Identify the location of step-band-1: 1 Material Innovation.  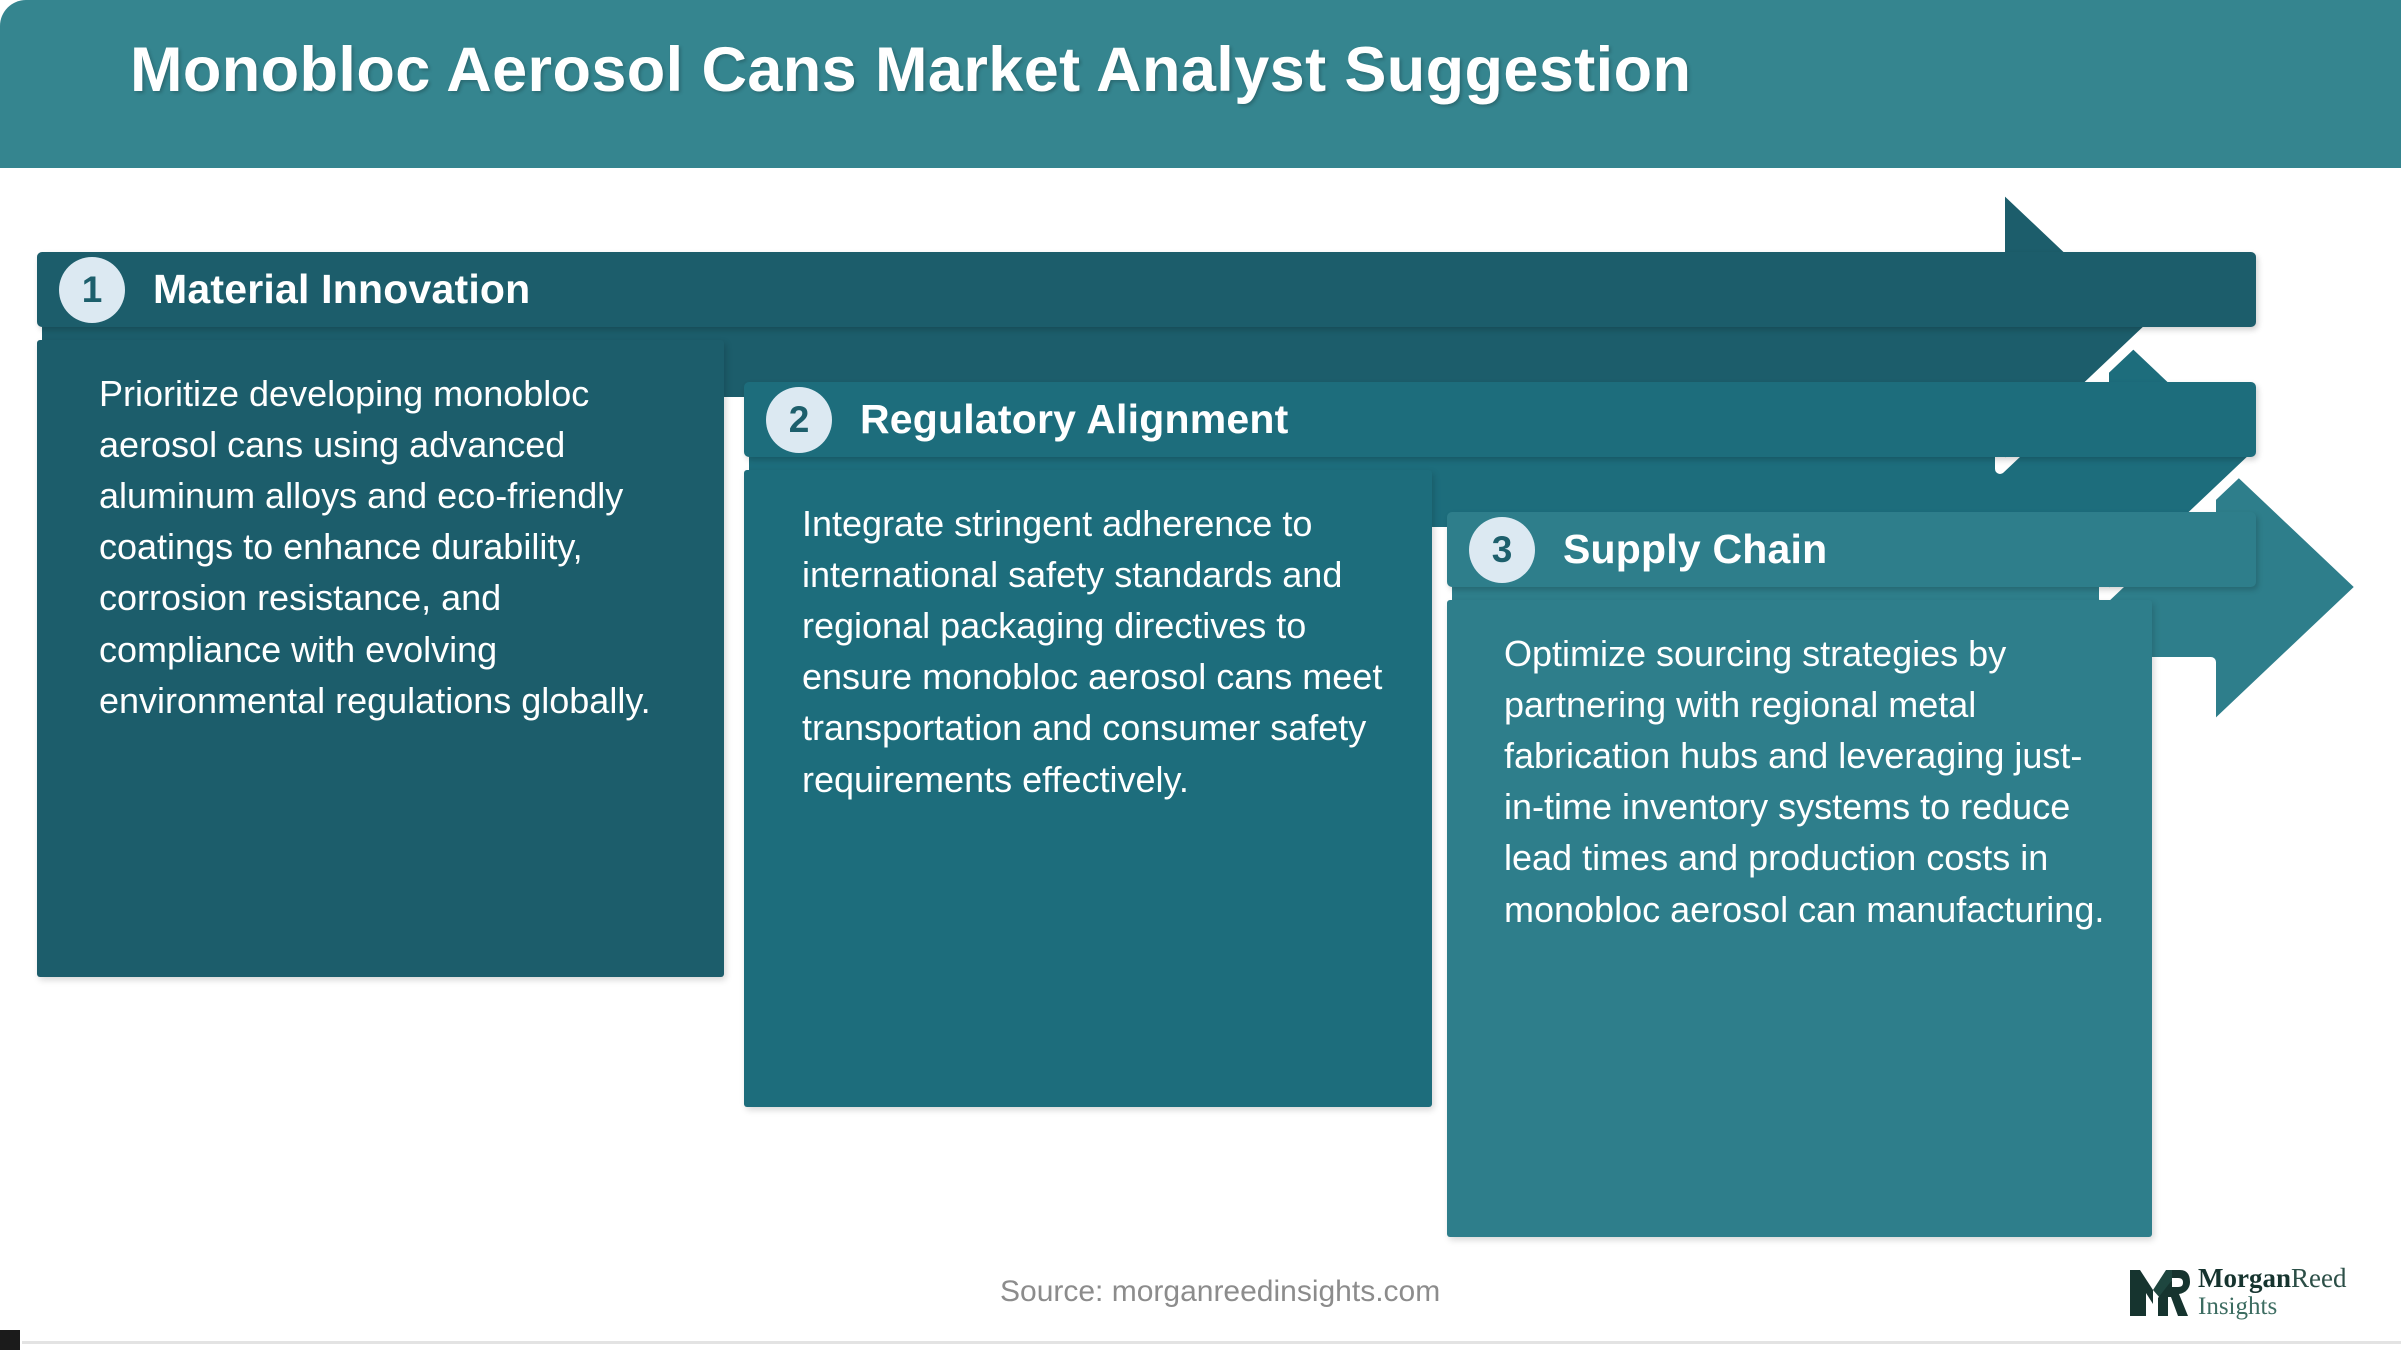
(1146, 289).